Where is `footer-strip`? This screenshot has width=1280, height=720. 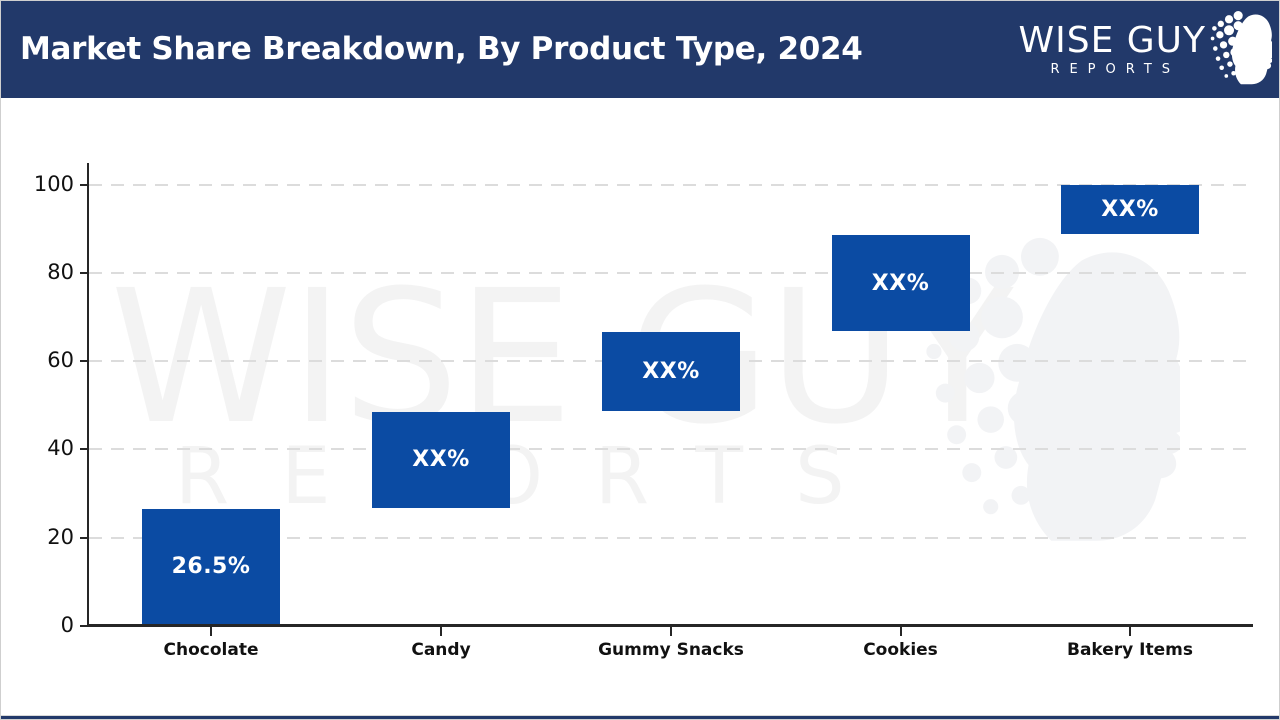 footer-strip is located at coordinates (640, 717).